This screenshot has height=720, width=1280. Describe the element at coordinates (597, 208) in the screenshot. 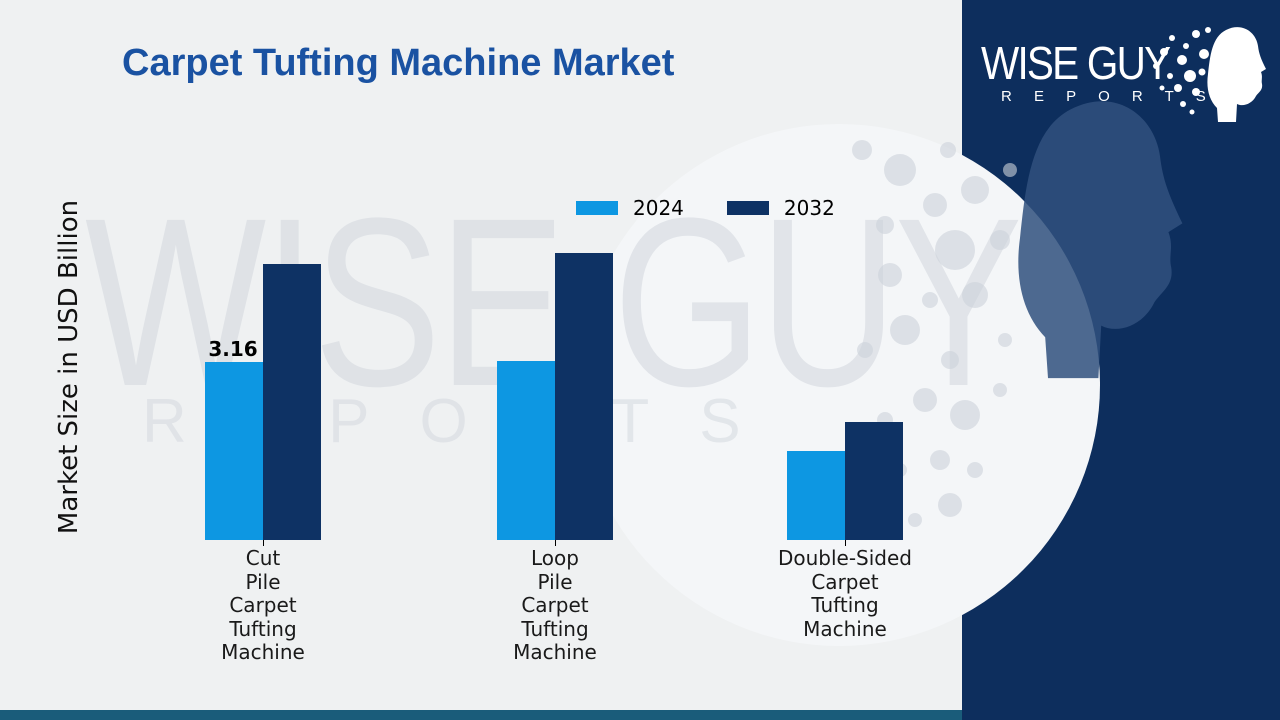

I see `legend-swatch-2024` at that location.